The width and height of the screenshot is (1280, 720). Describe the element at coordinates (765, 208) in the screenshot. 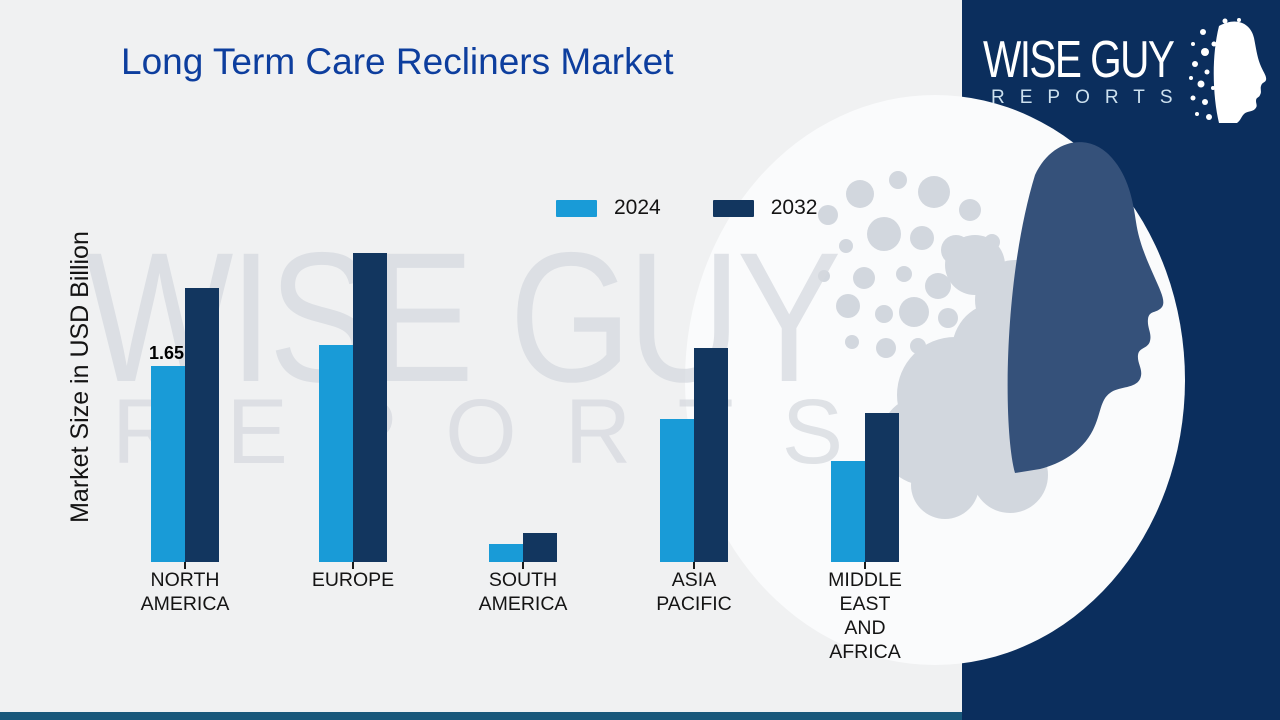

I see `legend-item-2032: 2032` at that location.